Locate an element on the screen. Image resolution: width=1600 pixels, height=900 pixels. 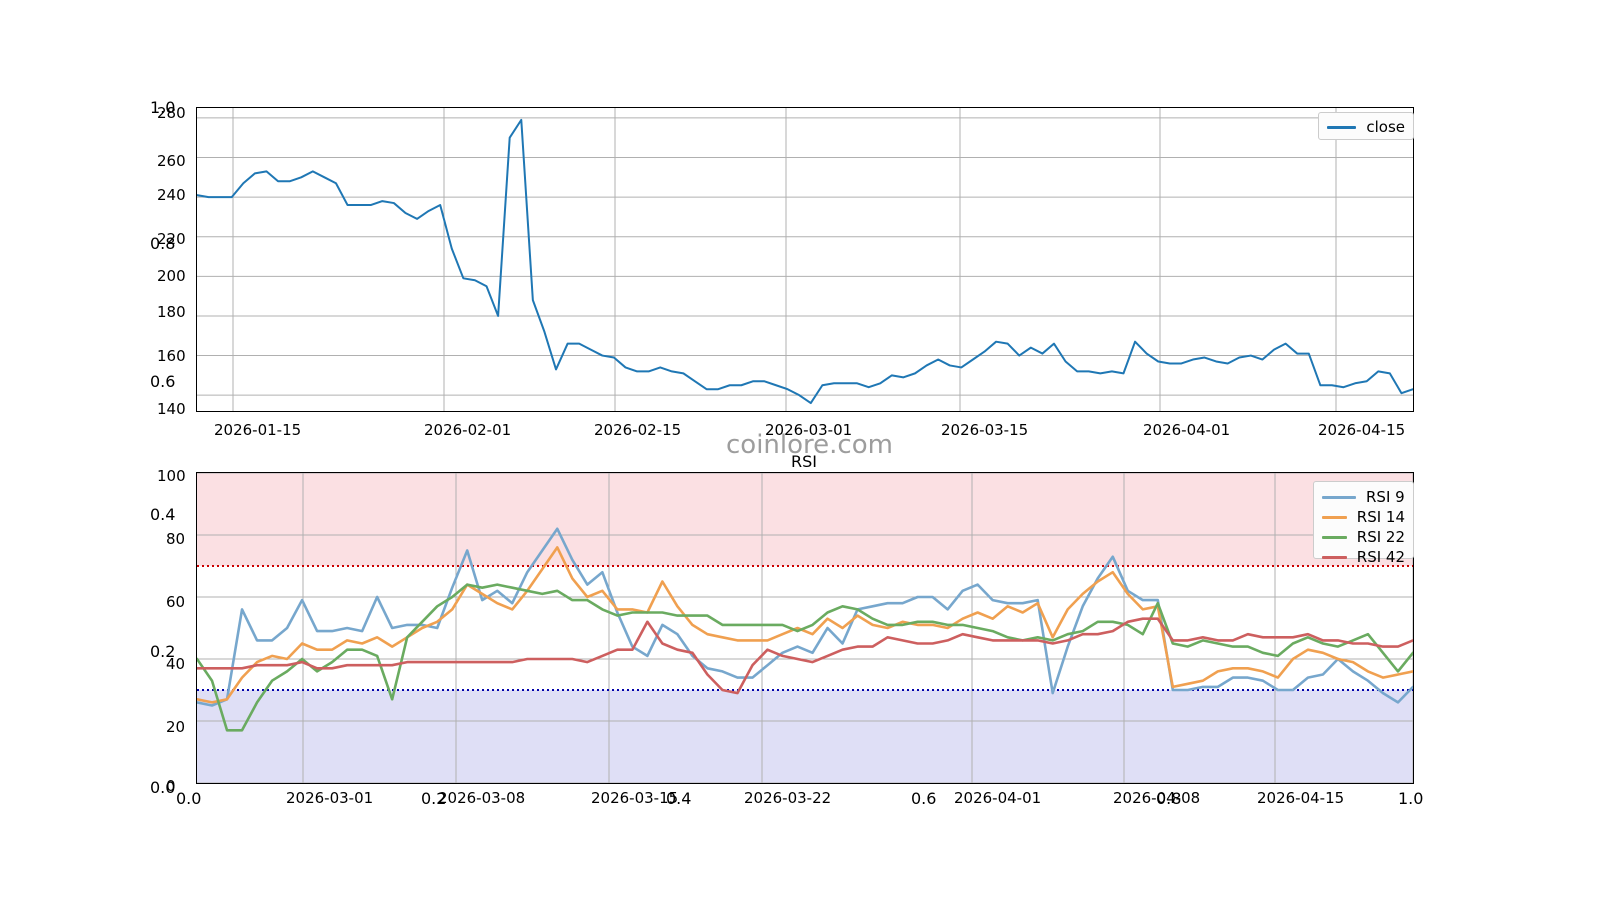
rsi-xtick-1: 2026-03-08 is located at coordinates (482, 798).